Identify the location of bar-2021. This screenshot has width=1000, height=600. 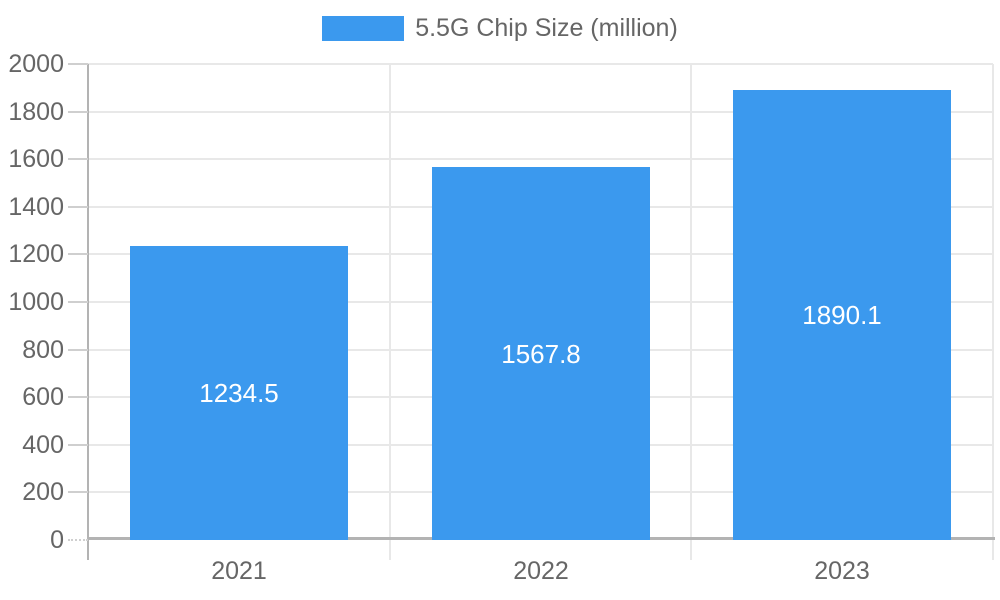
(239, 393).